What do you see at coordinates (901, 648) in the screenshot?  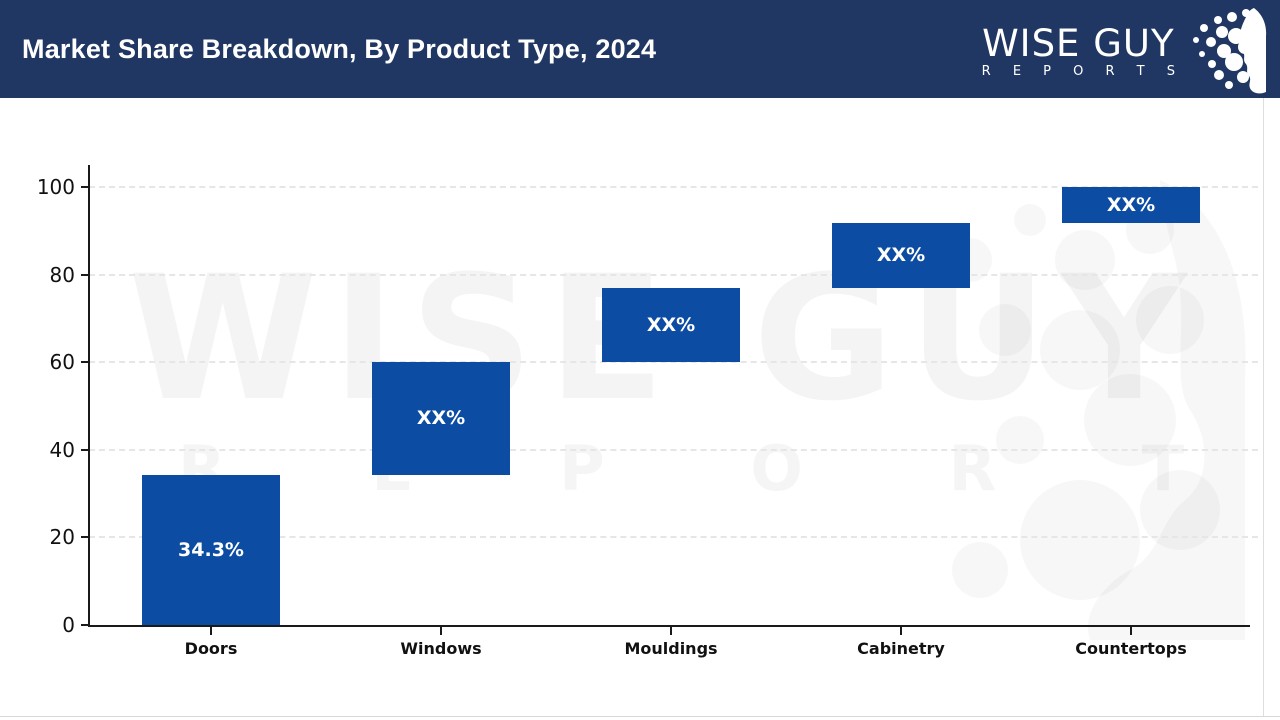 I see `x-axis-category-label: Cabinetry` at bounding box center [901, 648].